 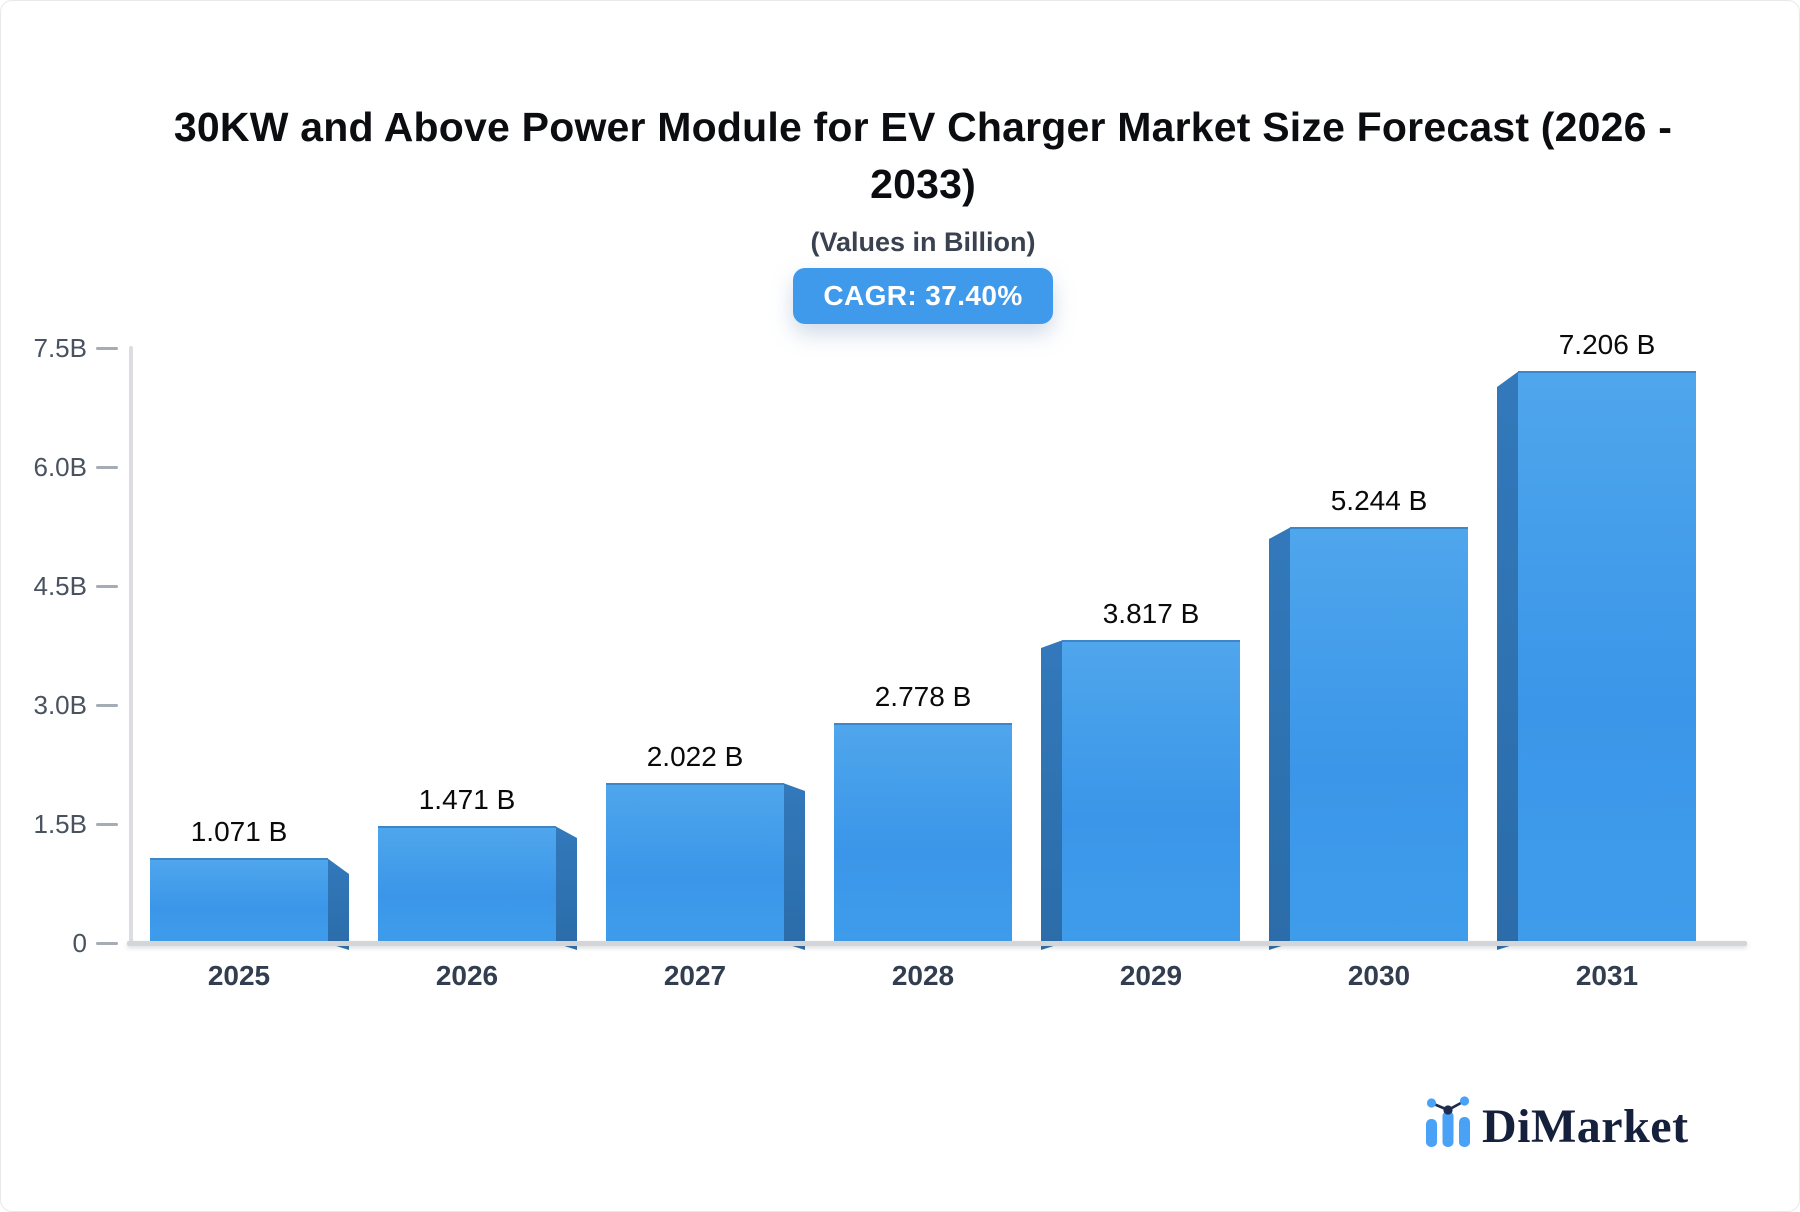 What do you see at coordinates (1607, 975) in the screenshot?
I see `x-tick-label: 2031` at bounding box center [1607, 975].